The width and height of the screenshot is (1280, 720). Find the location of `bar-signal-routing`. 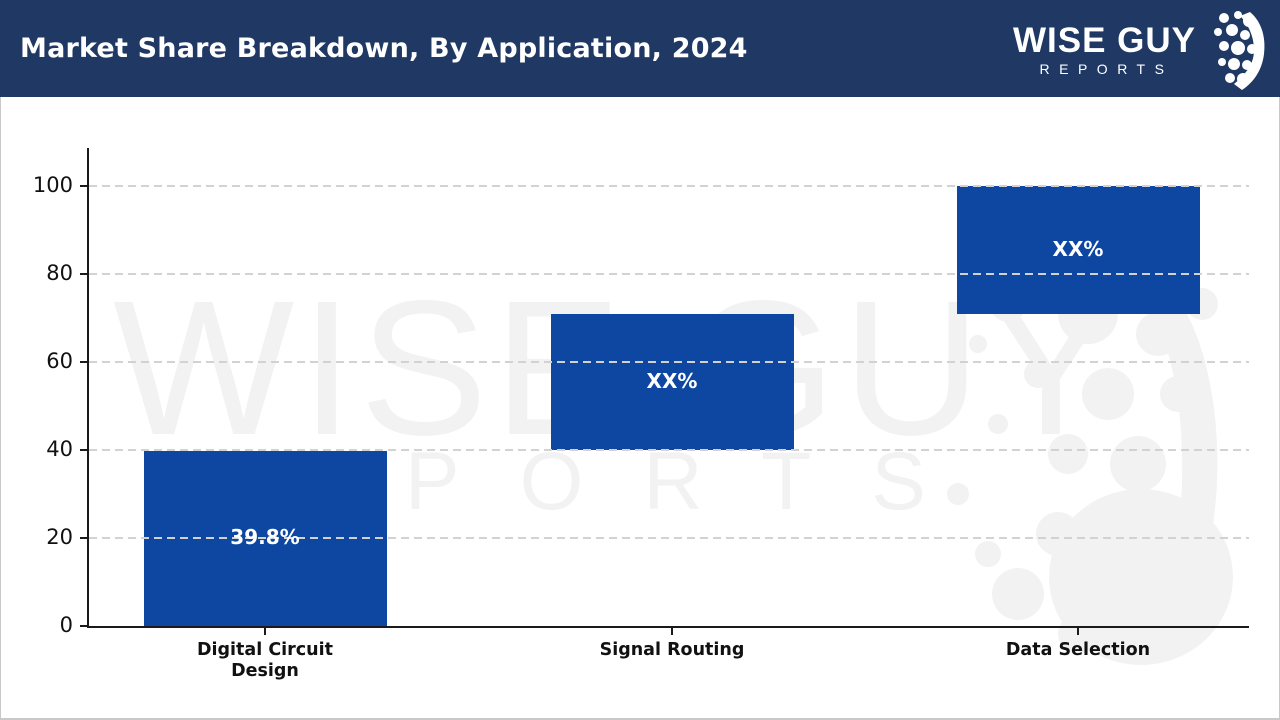

bar-signal-routing is located at coordinates (672, 381).